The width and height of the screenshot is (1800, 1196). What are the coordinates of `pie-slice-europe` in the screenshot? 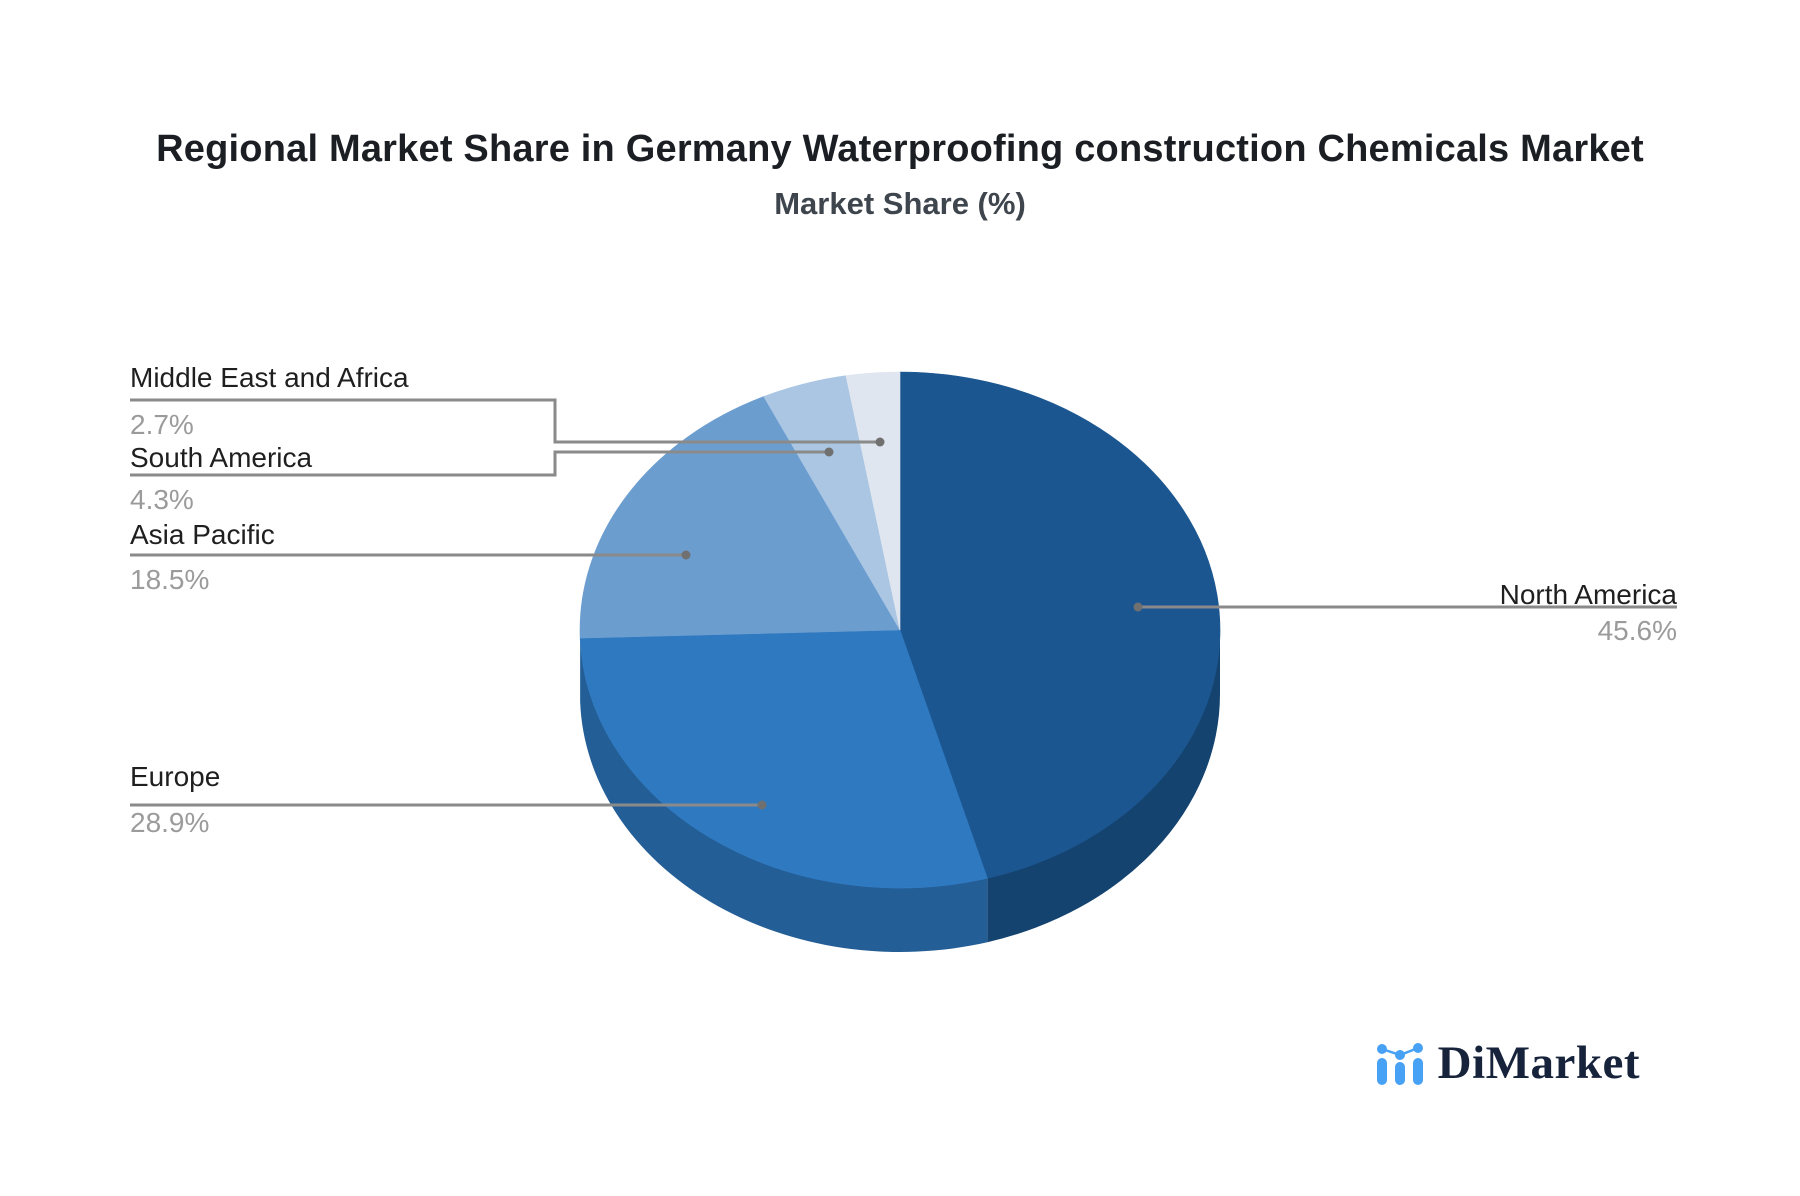 It's located at (783, 759).